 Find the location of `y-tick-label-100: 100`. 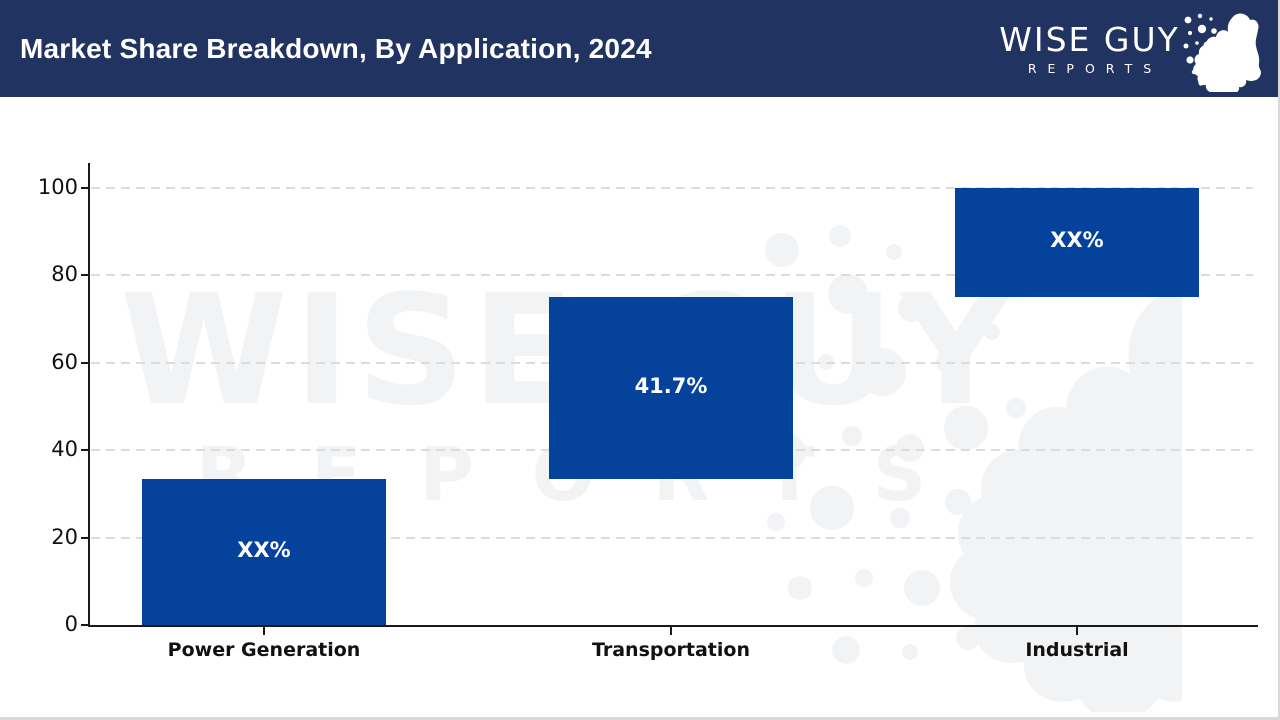

y-tick-label-100: 100 is located at coordinates (57, 186).